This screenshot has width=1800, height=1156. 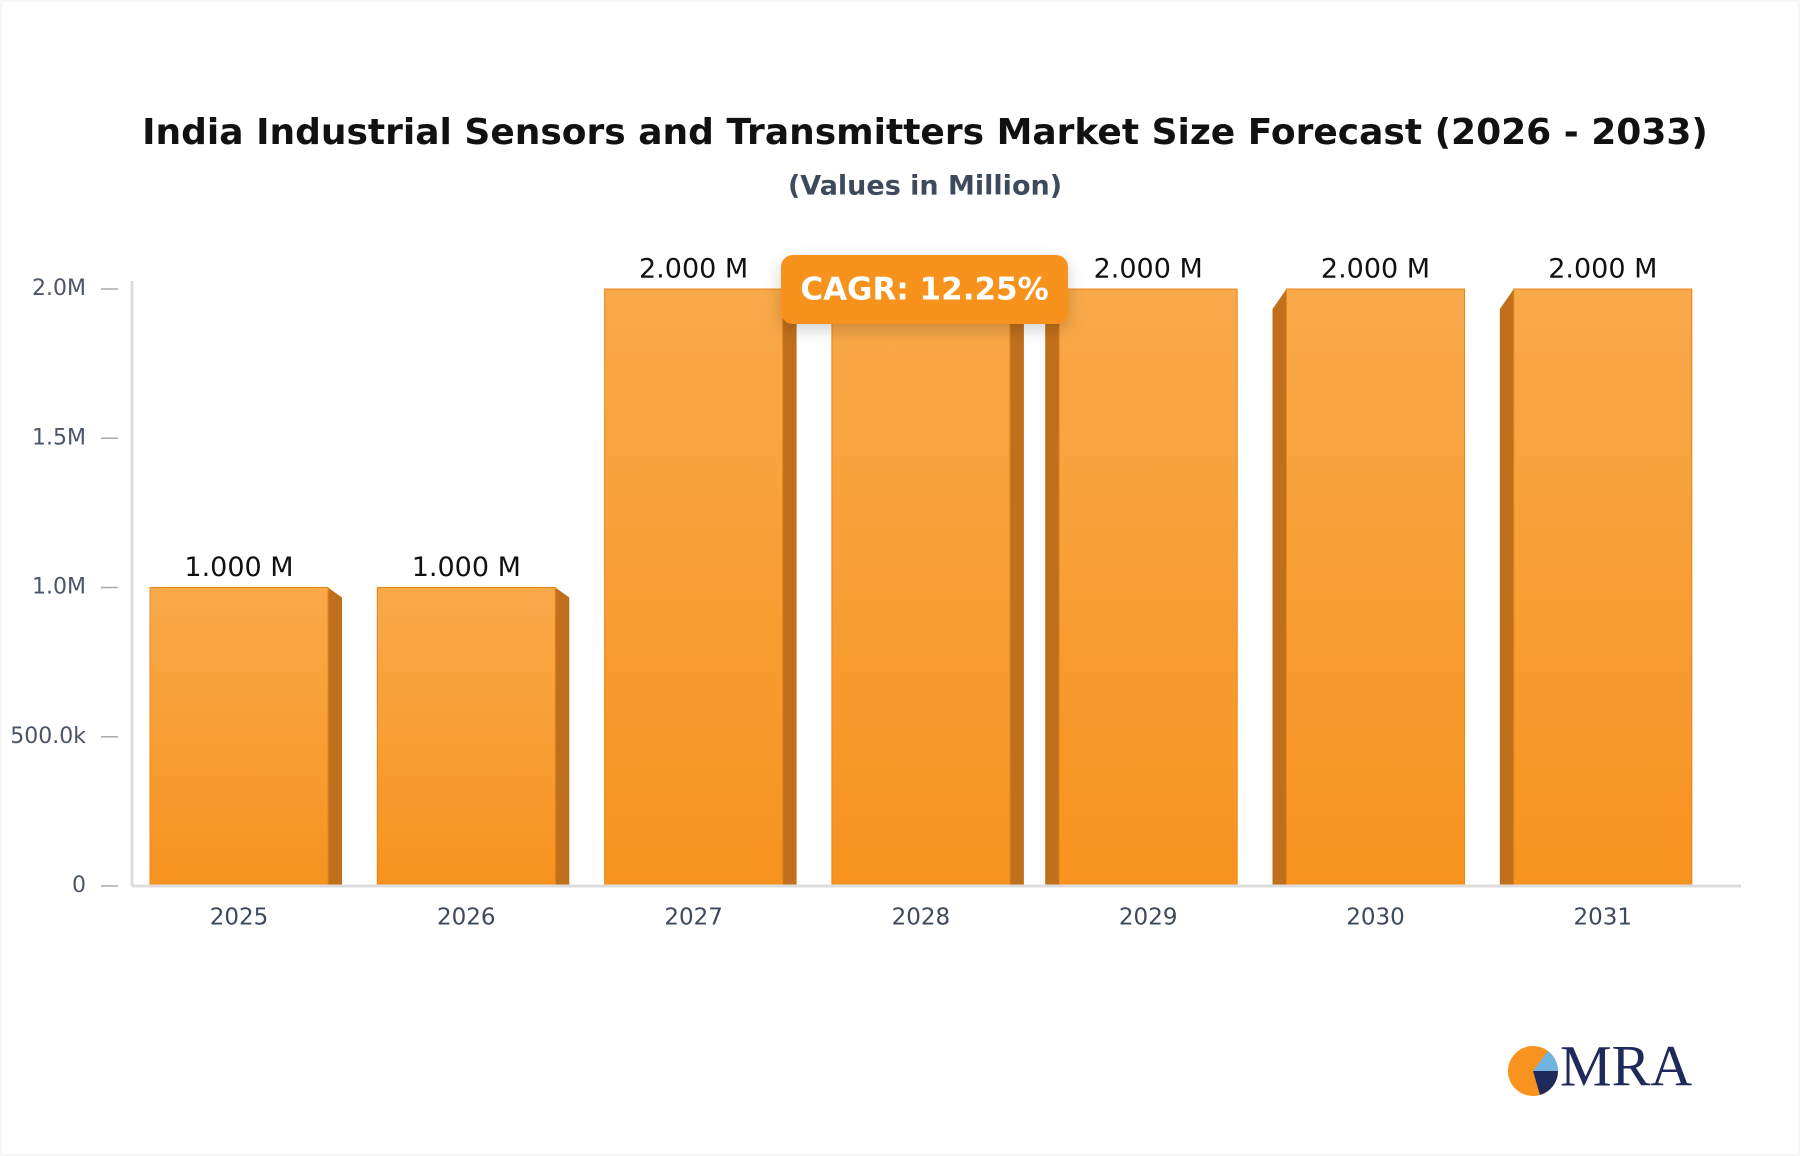 I want to click on annotation: CAGR: 12.25%, so click(x=924, y=290).